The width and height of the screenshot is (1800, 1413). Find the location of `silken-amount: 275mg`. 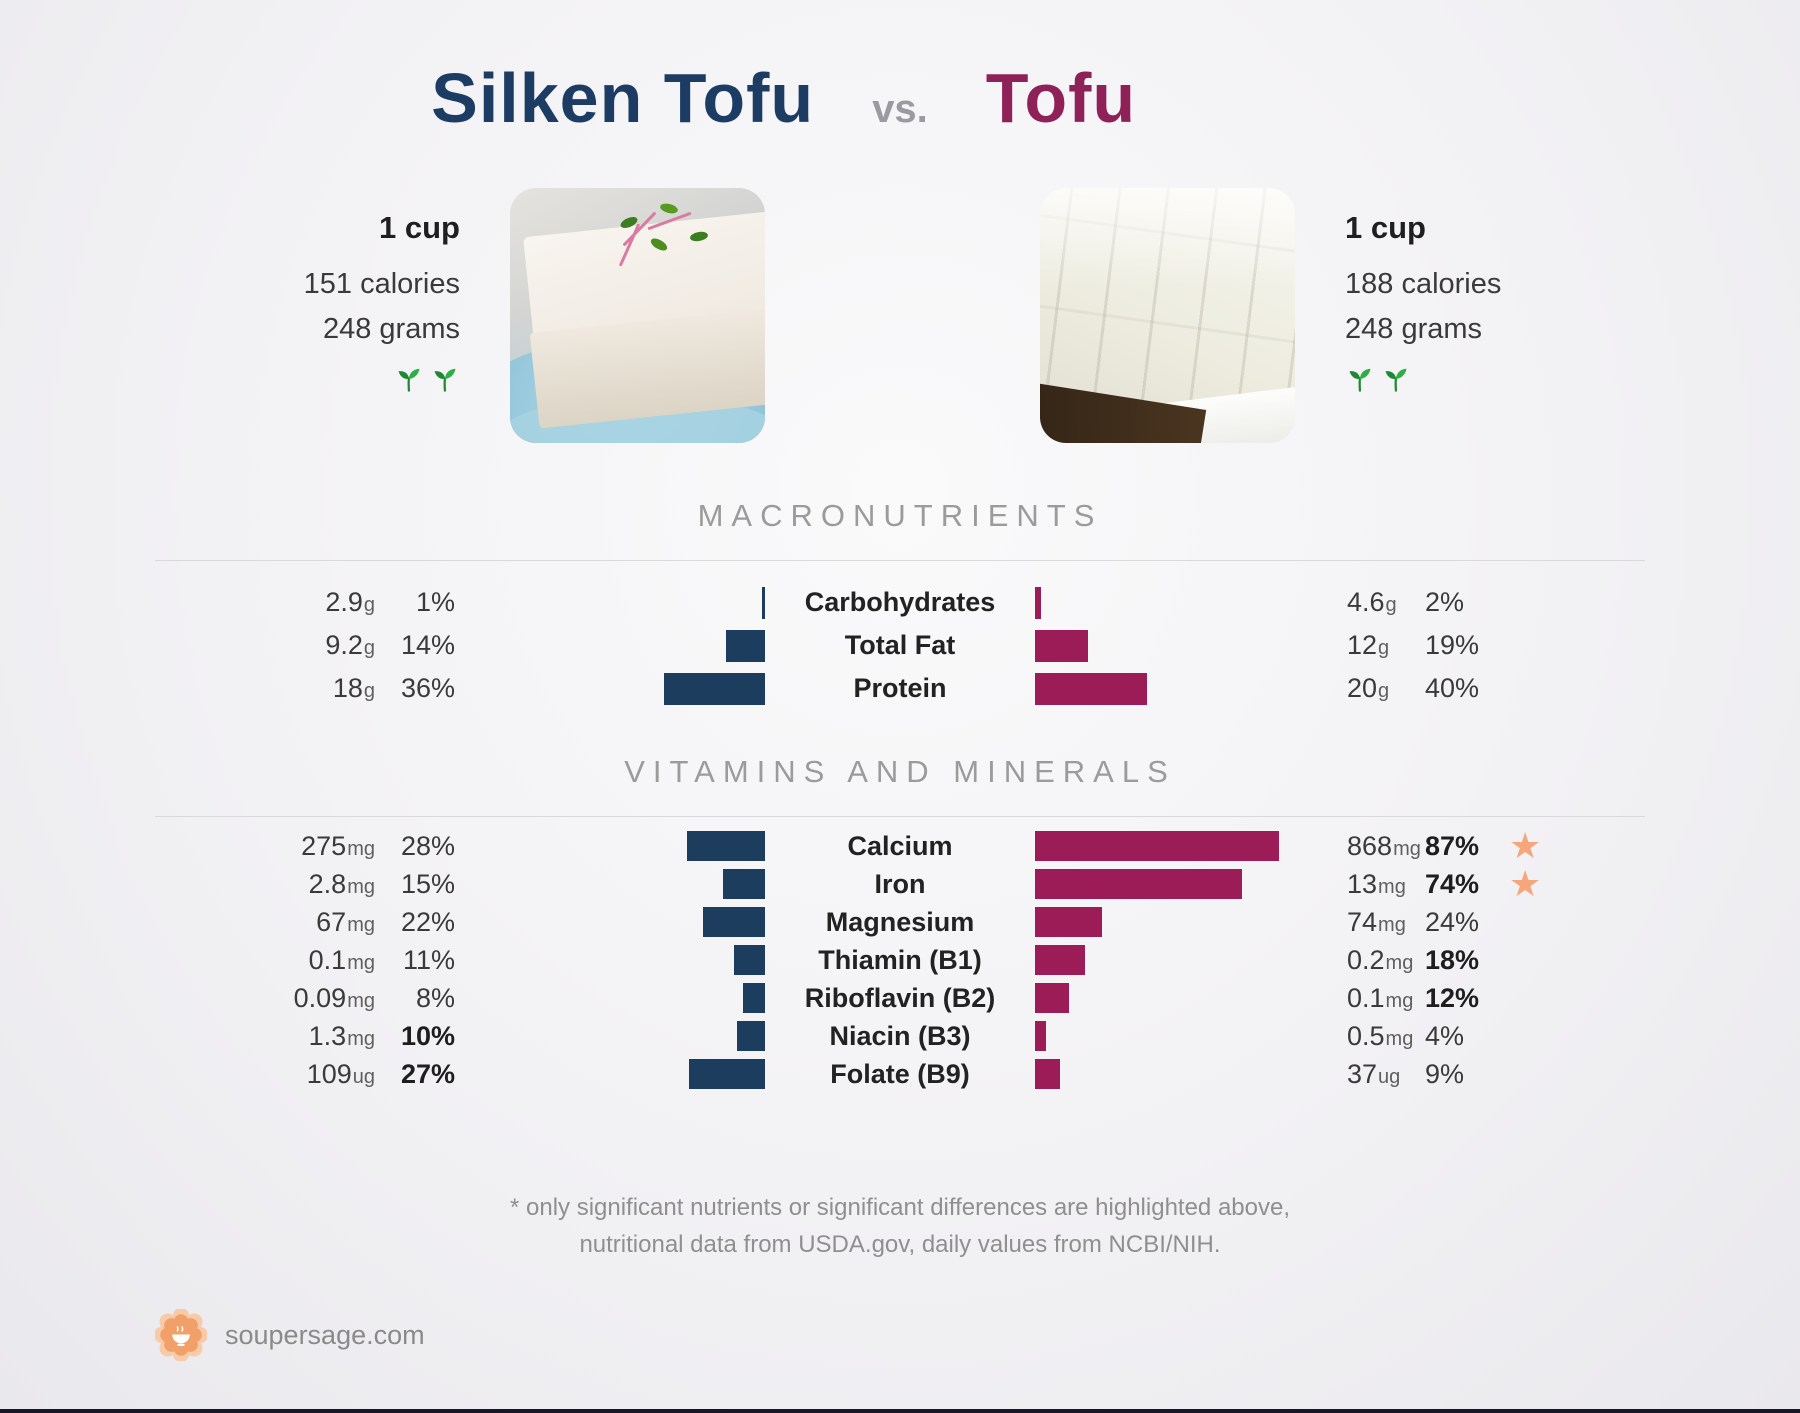

silken-amount: 275mg is located at coordinates (338, 845).